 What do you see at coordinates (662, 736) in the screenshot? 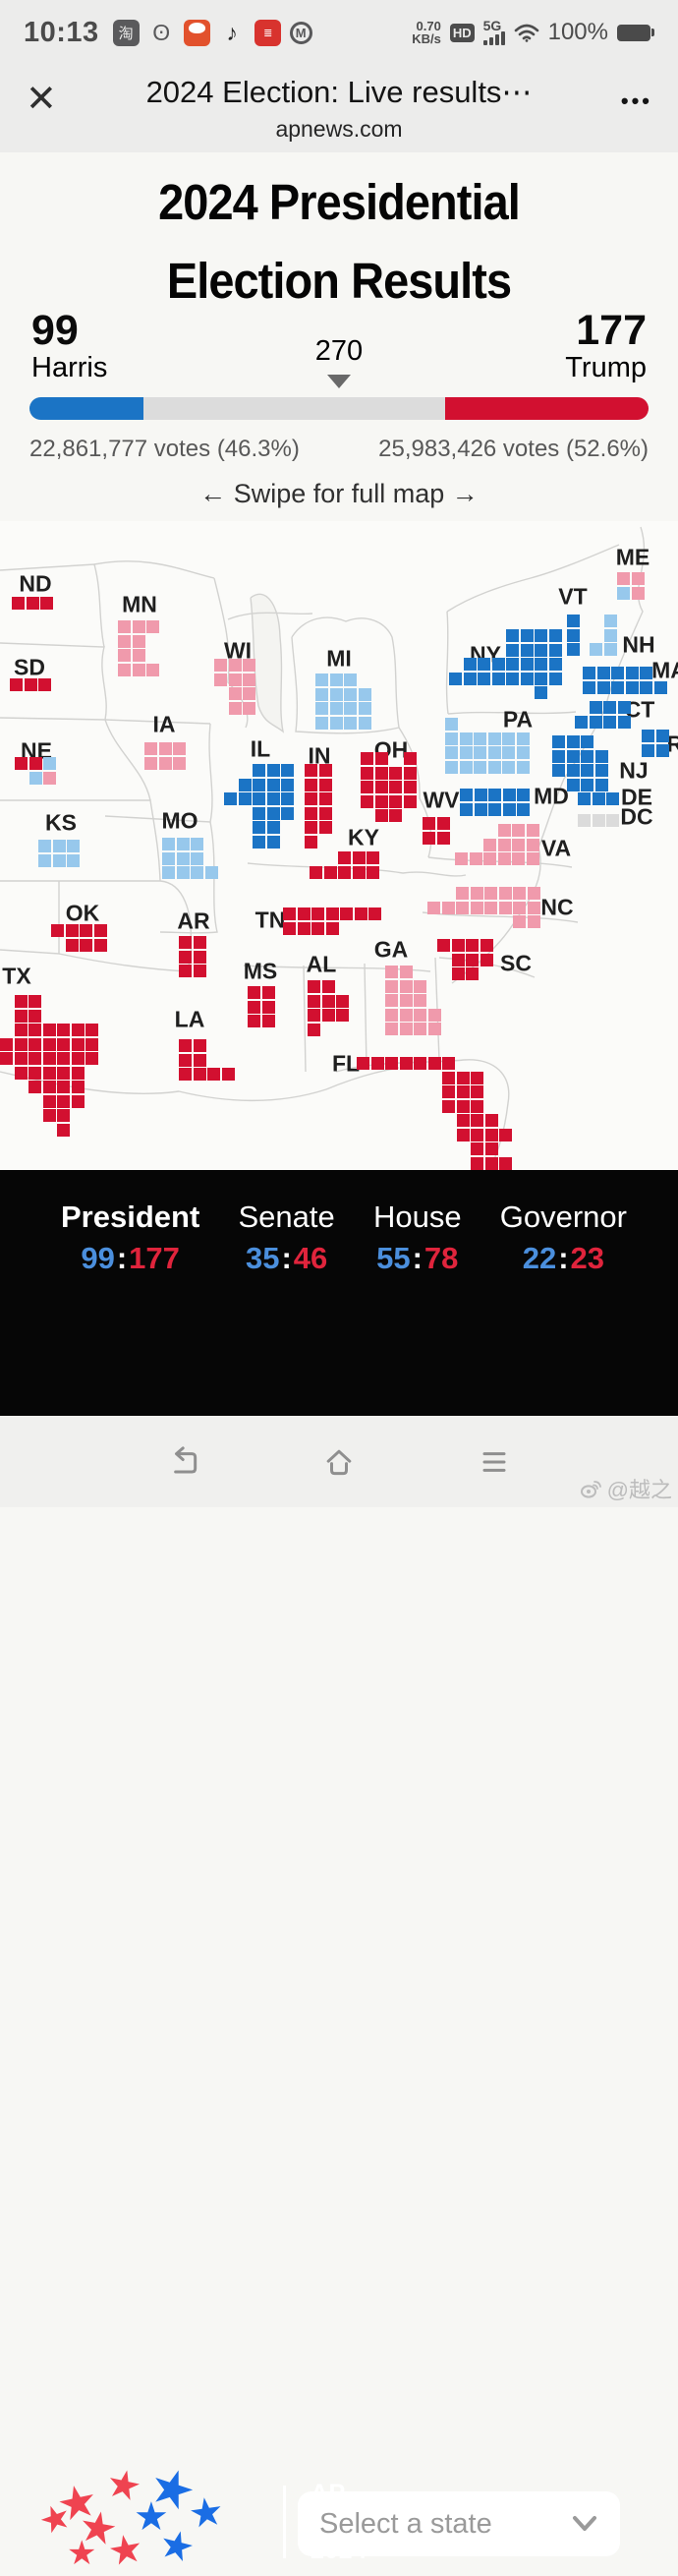
I see `state-square-ri` at bounding box center [662, 736].